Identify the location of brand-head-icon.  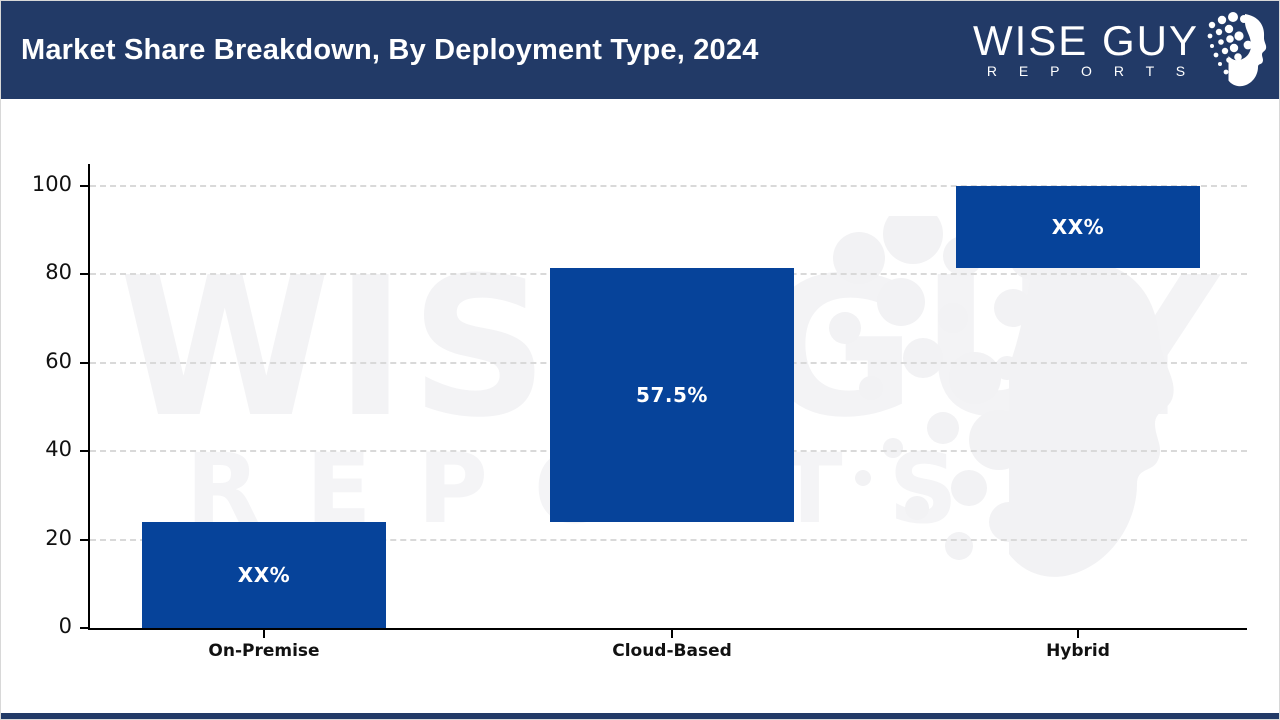
(1237, 49).